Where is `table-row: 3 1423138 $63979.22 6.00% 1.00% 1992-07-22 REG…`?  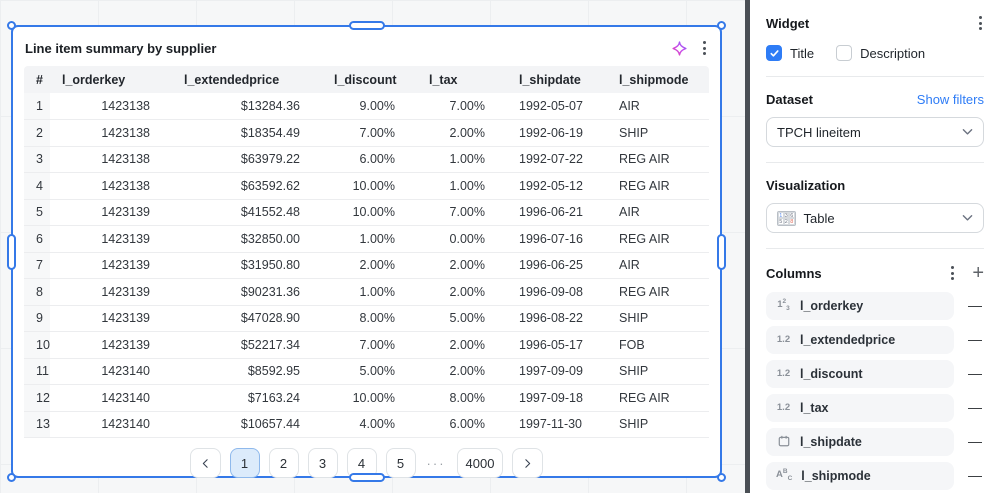 table-row: 3 1423138 $63979.22 6.00% 1.00% 1992-07-22 REG… is located at coordinates (366, 159).